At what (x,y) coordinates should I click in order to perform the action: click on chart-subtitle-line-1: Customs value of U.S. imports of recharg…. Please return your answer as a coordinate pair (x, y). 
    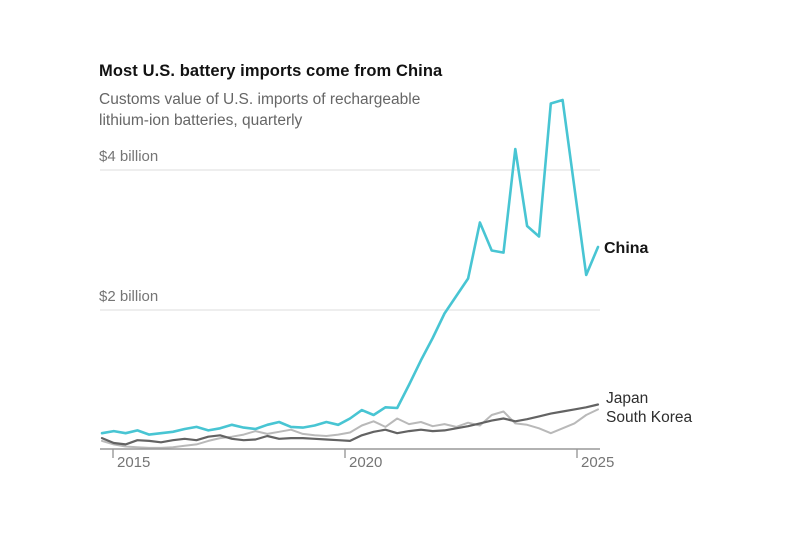
    Looking at the image, I should click on (260, 99).